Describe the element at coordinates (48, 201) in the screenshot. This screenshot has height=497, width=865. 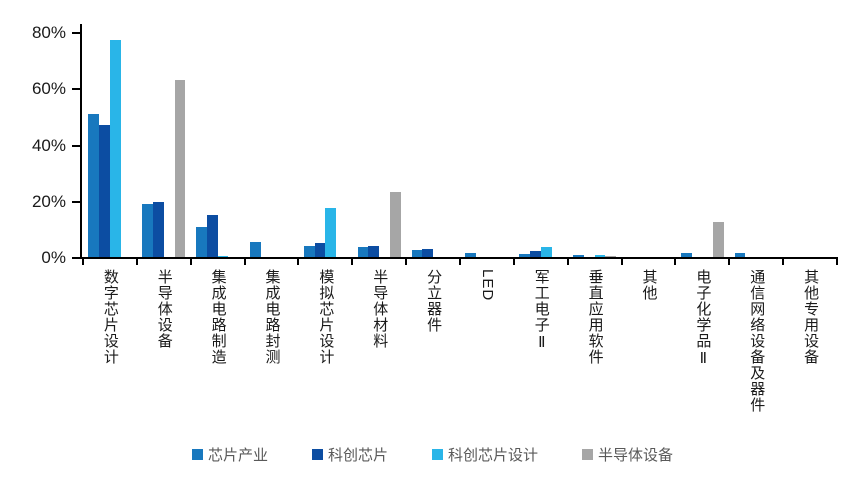
I see `y-tick-label: 20%` at that location.